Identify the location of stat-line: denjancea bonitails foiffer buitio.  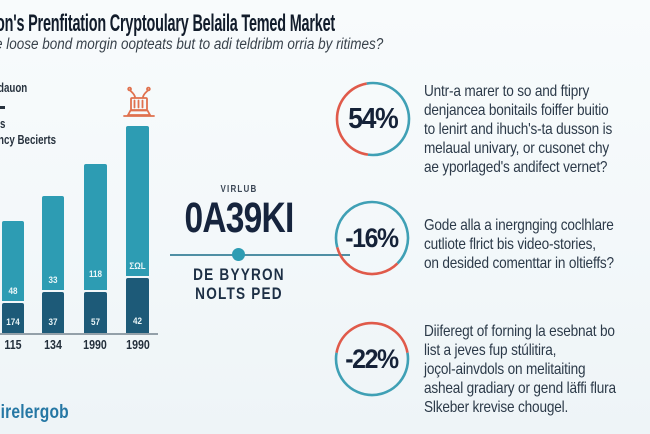
(516, 110).